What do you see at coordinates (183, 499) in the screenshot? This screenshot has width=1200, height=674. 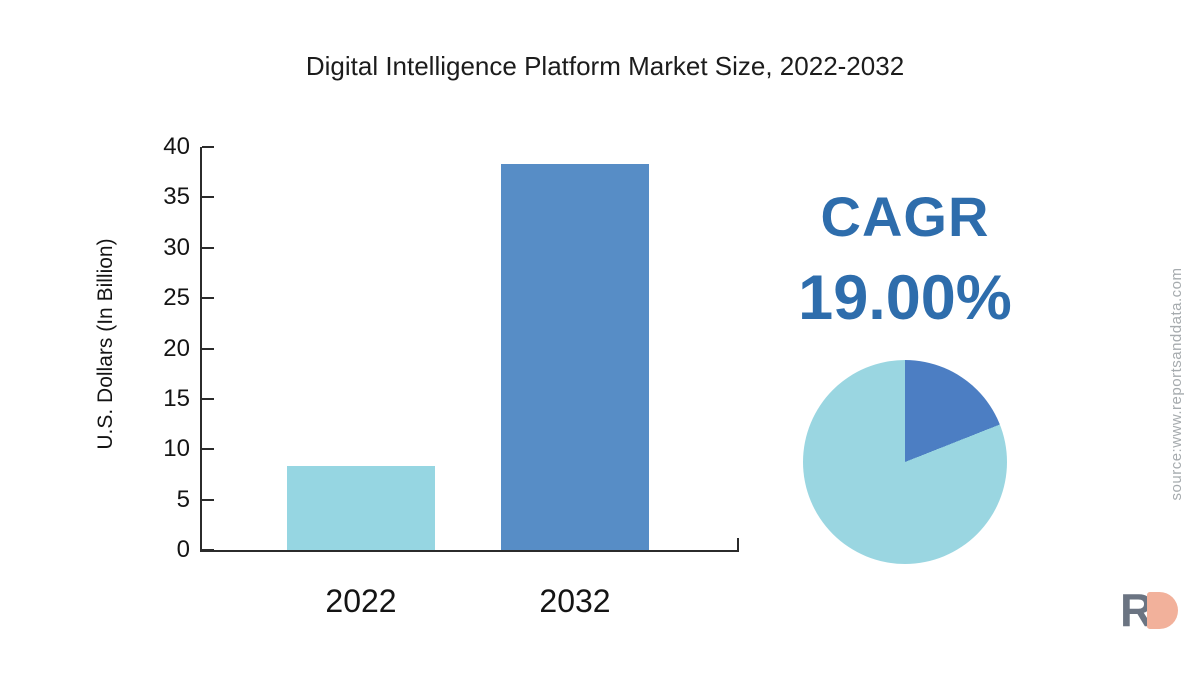 I see `y-tick-label: 5` at bounding box center [183, 499].